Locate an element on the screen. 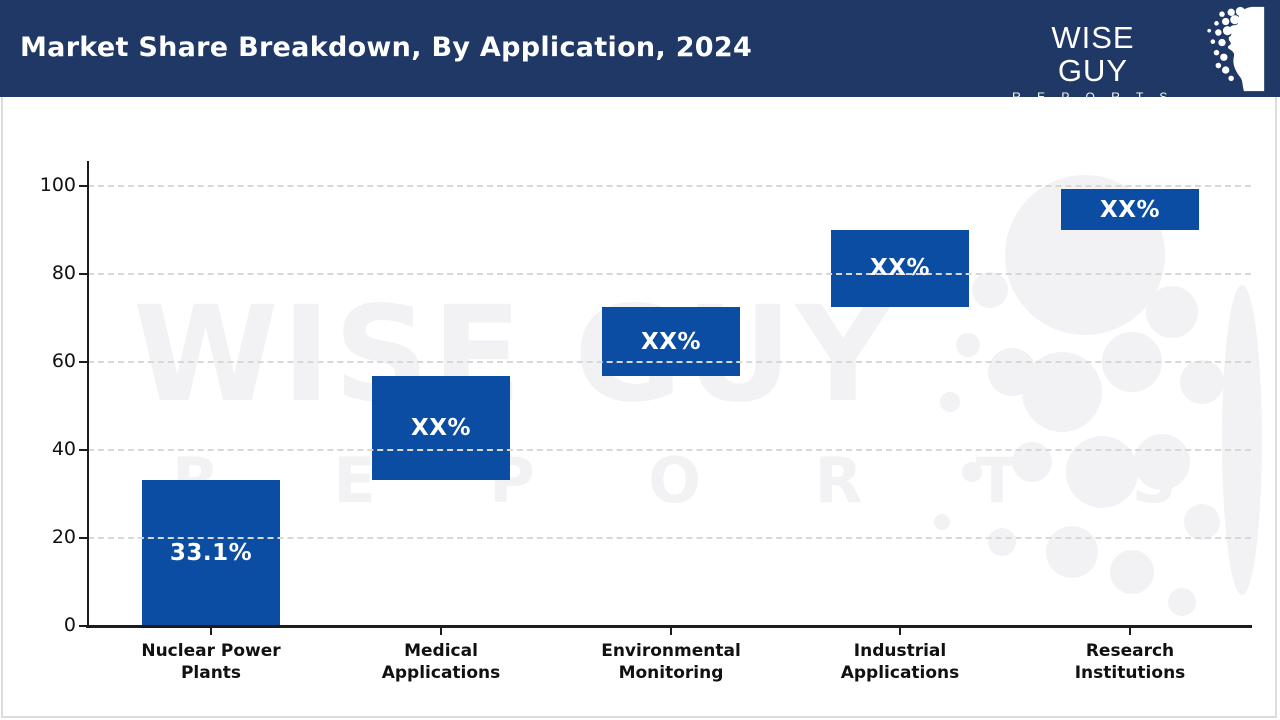 The width and height of the screenshot is (1280, 720). bar-value-label: 33.1% is located at coordinates (211, 553).